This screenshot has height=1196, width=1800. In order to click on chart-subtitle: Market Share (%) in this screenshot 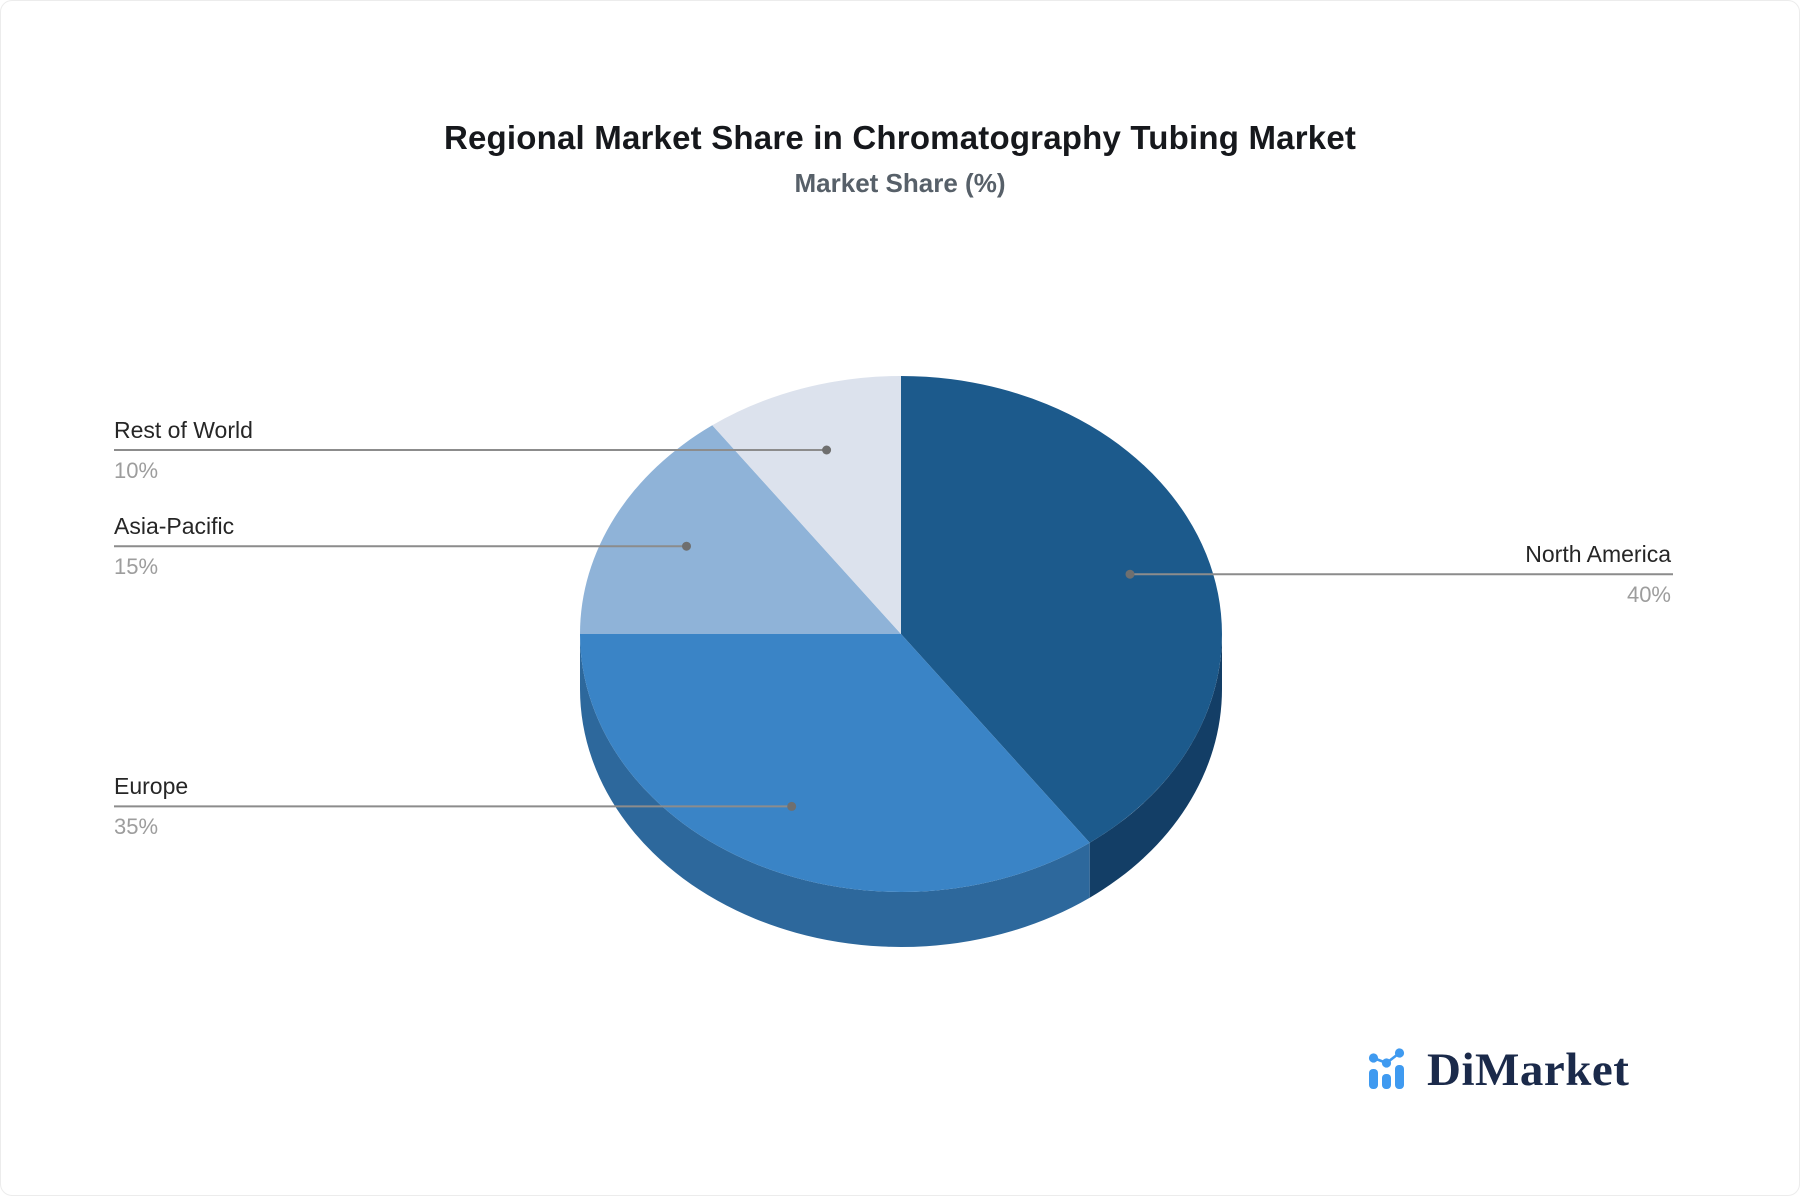, I will do `click(900, 183)`.